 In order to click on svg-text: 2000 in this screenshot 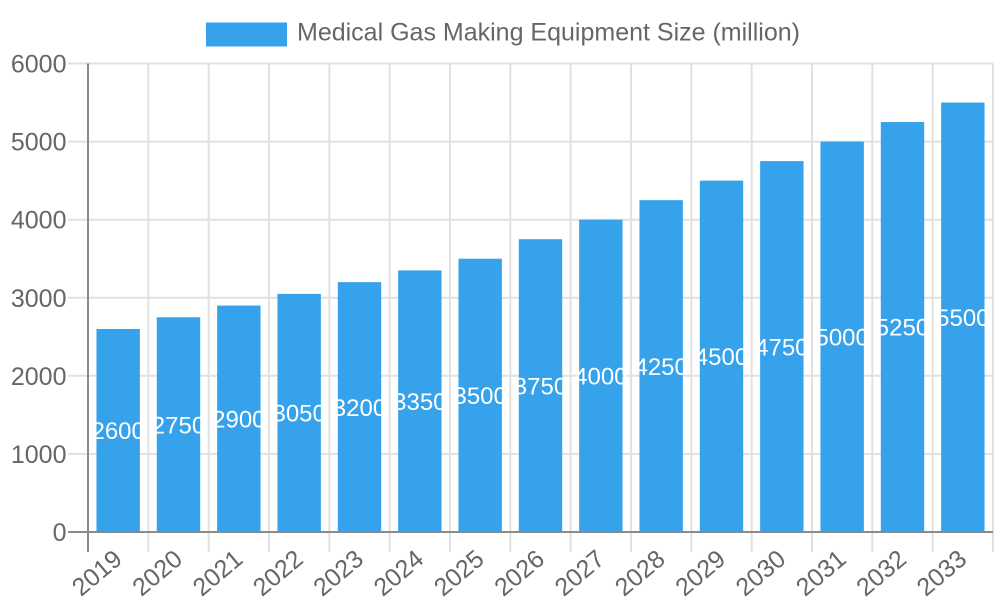, I will do `click(39, 377)`.